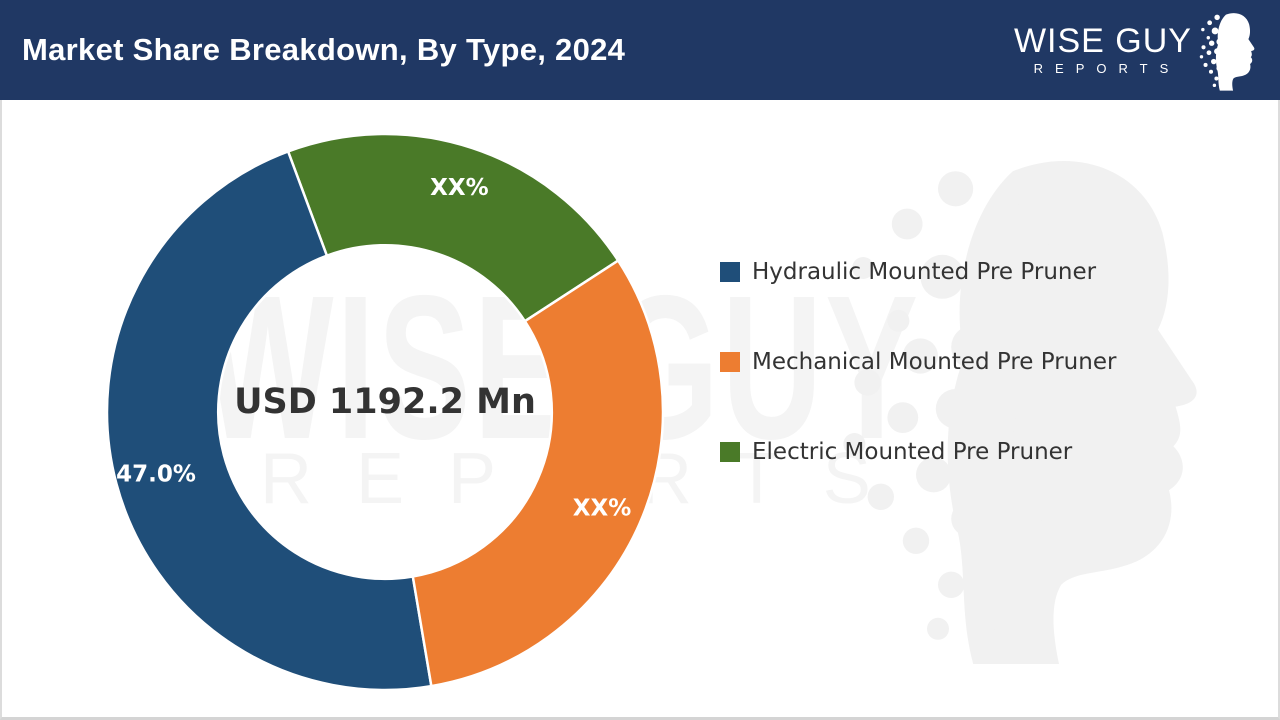  What do you see at coordinates (924, 272) in the screenshot?
I see `legend-label: Hydraulic Mounted Pre Pruner` at bounding box center [924, 272].